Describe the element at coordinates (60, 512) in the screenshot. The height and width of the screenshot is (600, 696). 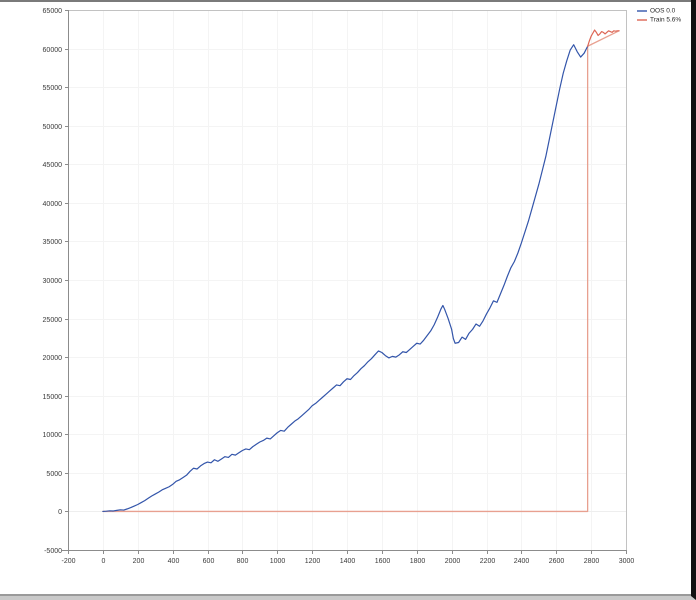
I see `y-tick-label: 0` at that location.